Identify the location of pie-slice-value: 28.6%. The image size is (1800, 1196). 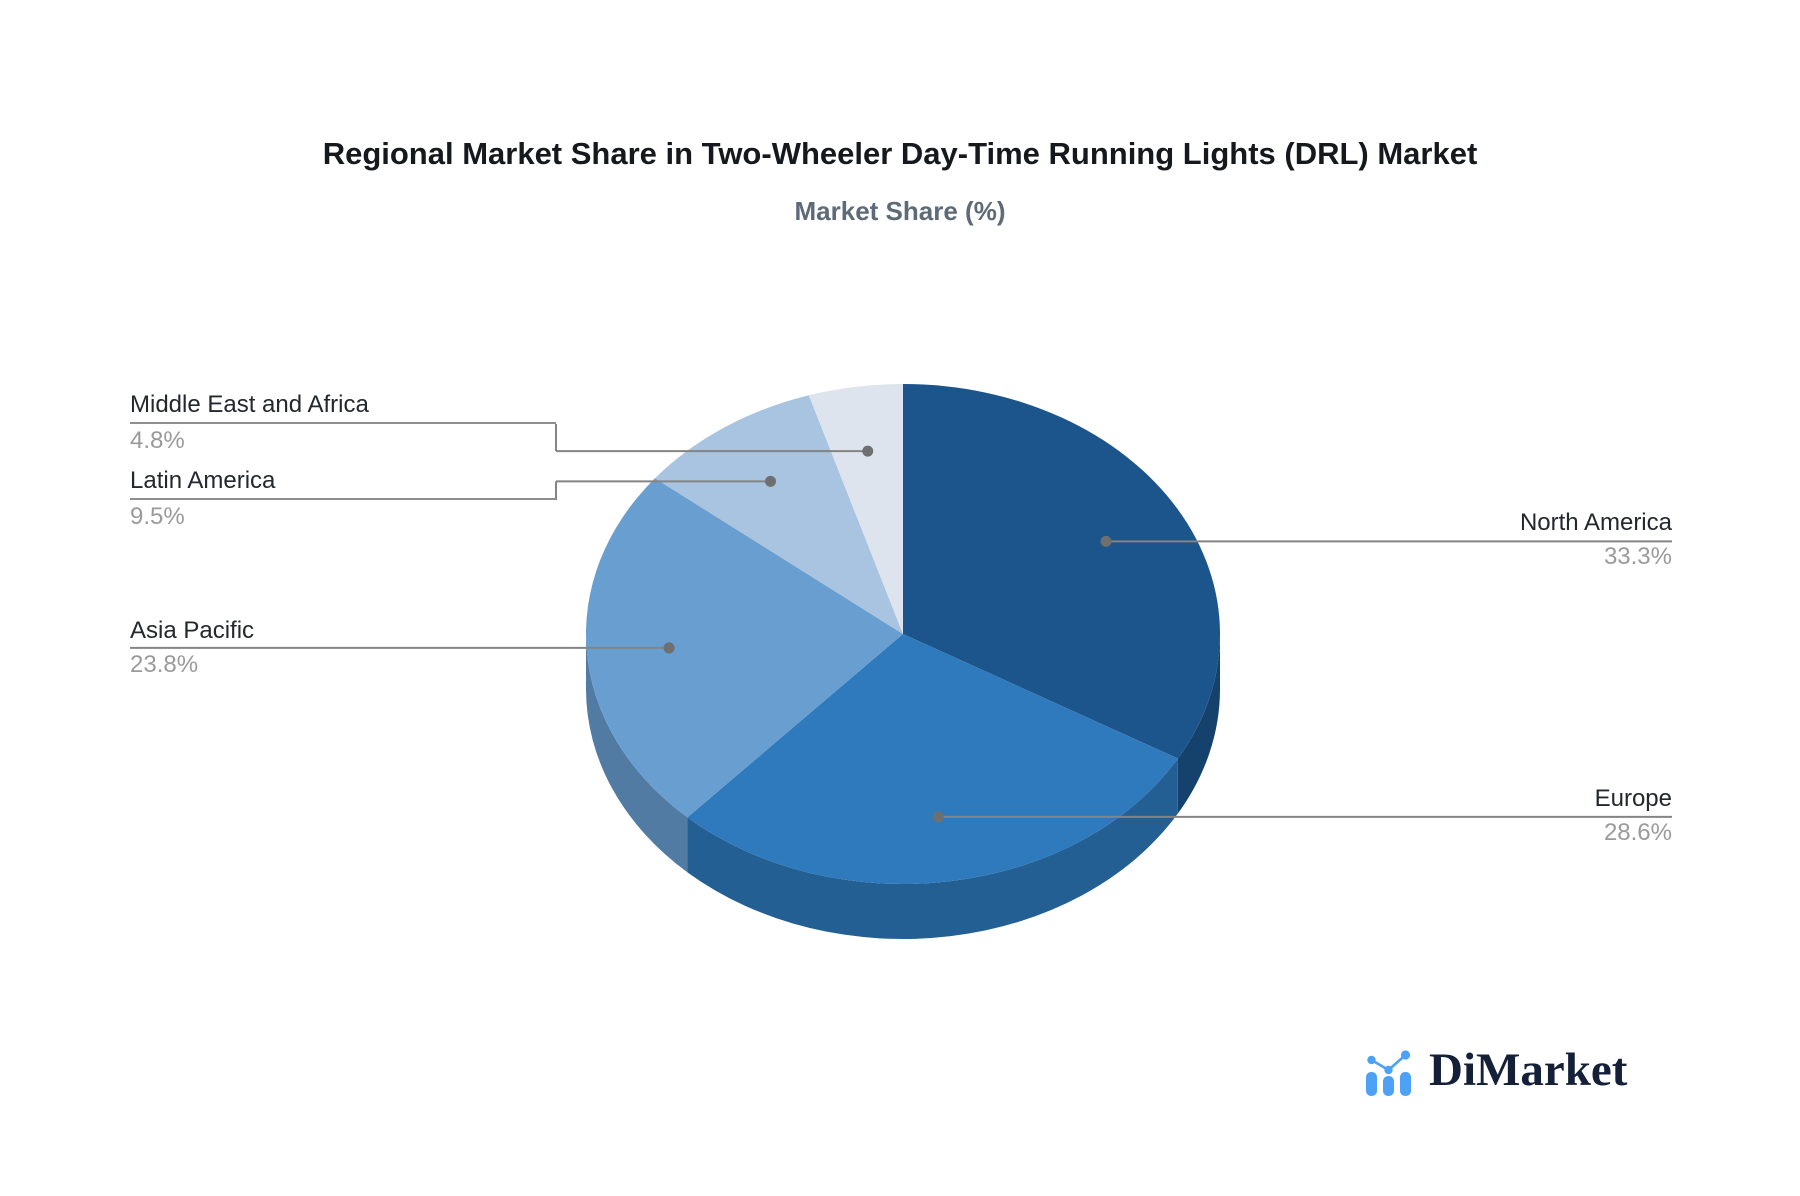
(1637, 832).